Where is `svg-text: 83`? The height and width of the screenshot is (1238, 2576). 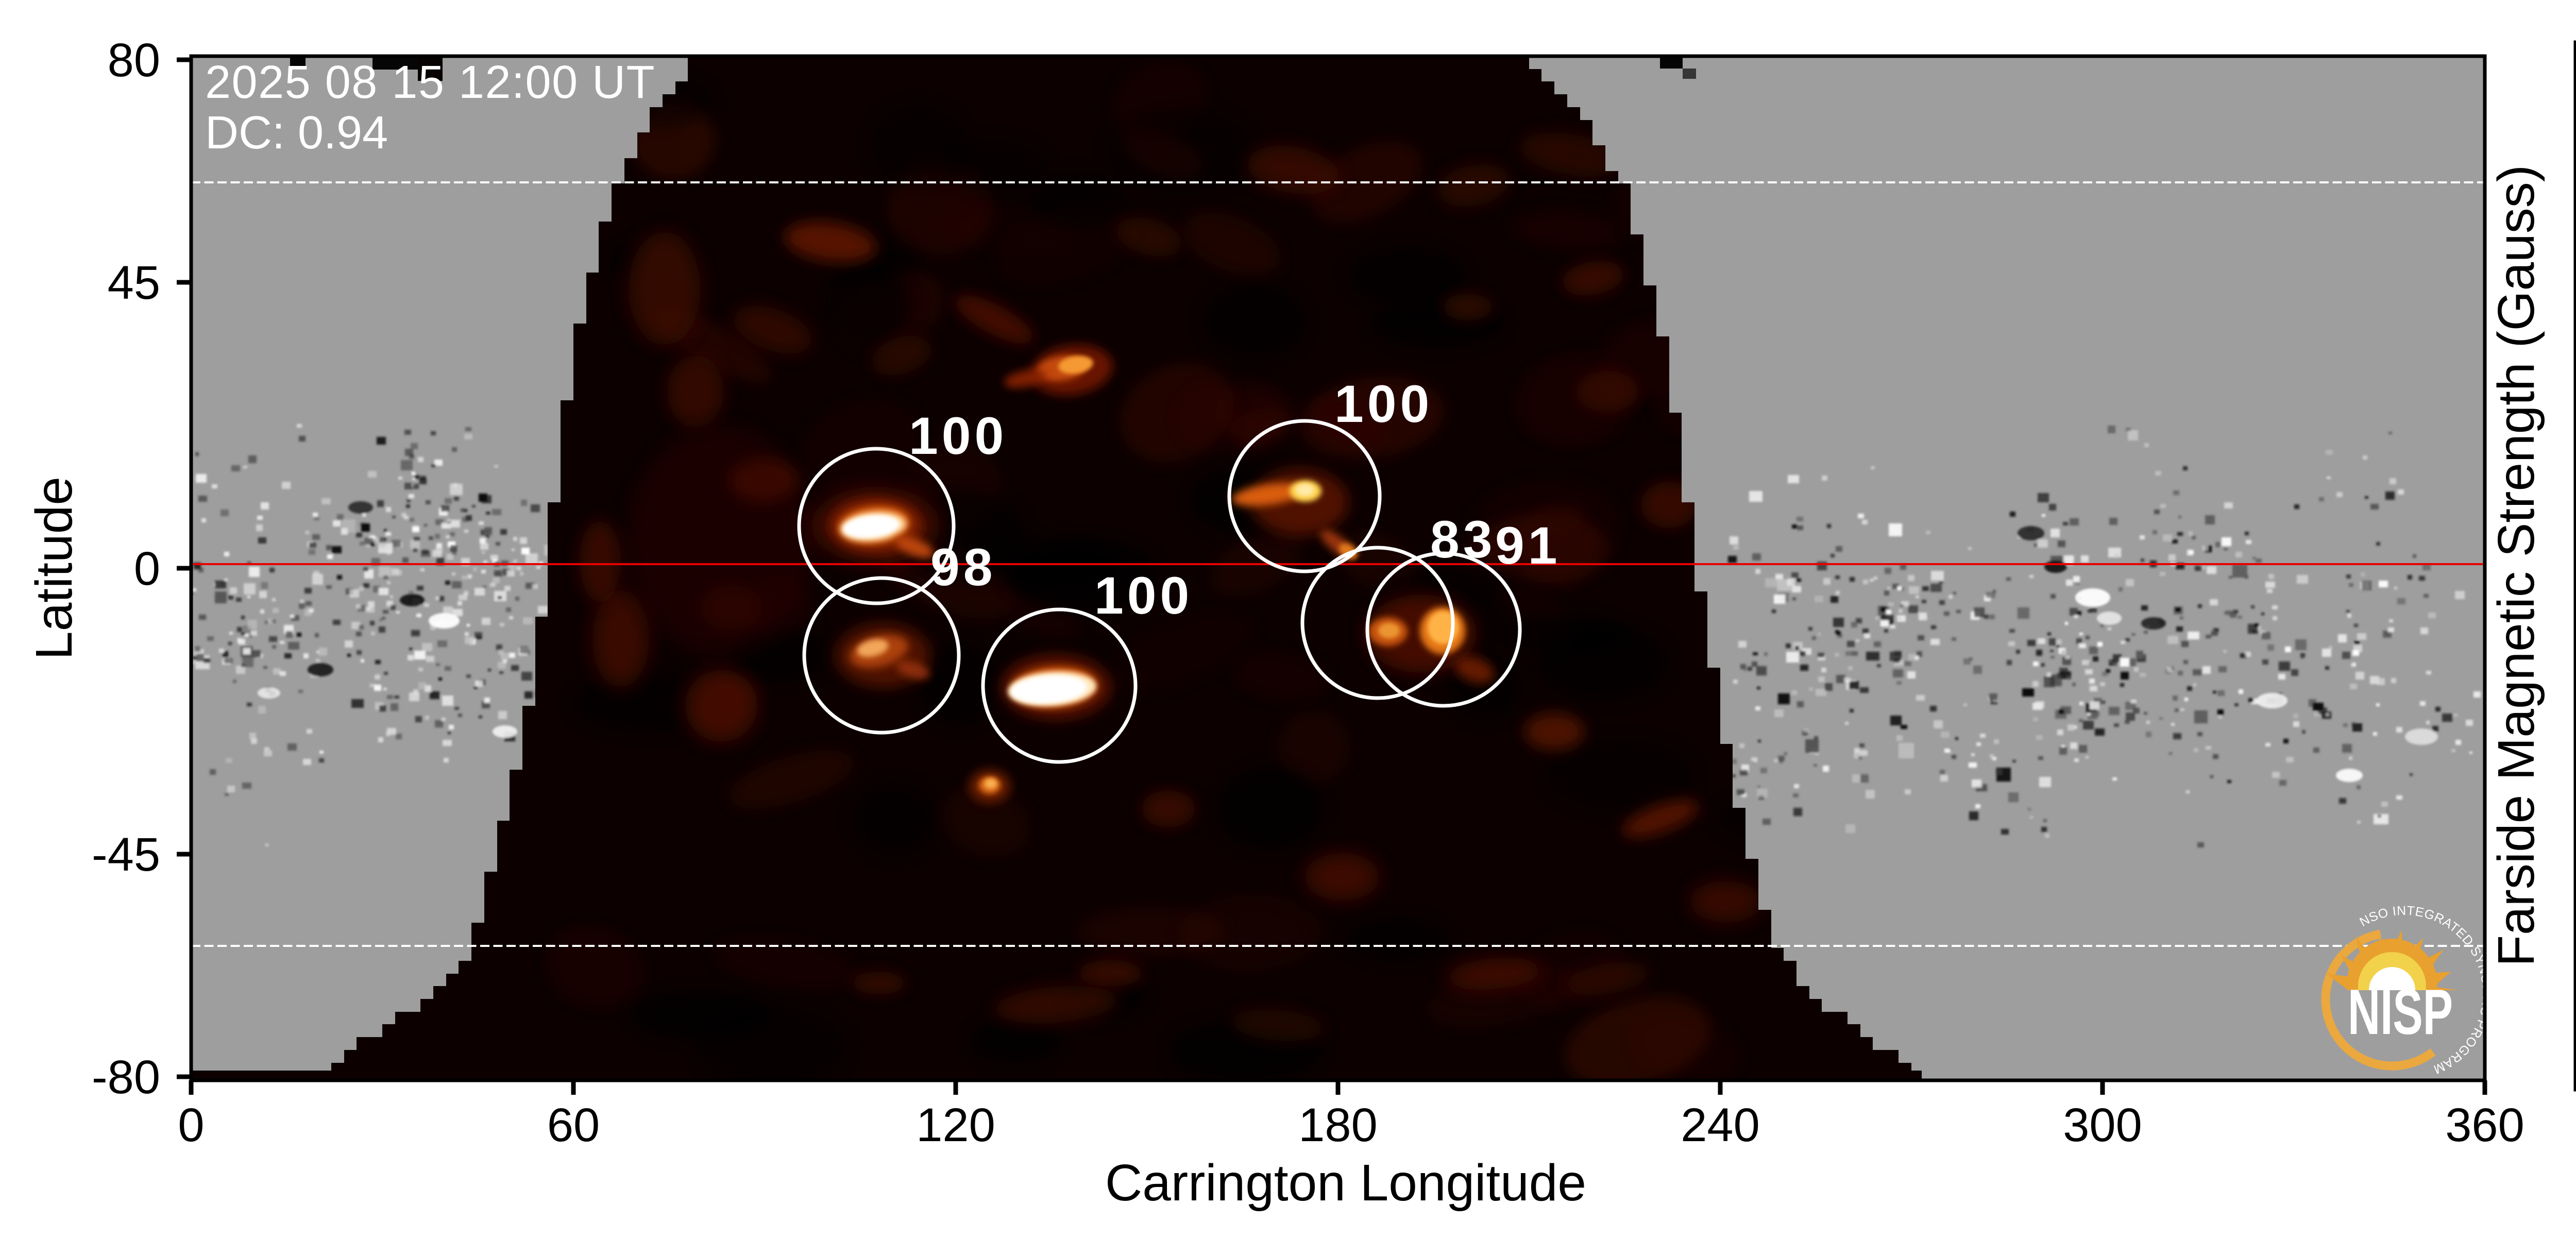 svg-text: 83 is located at coordinates (1463, 539).